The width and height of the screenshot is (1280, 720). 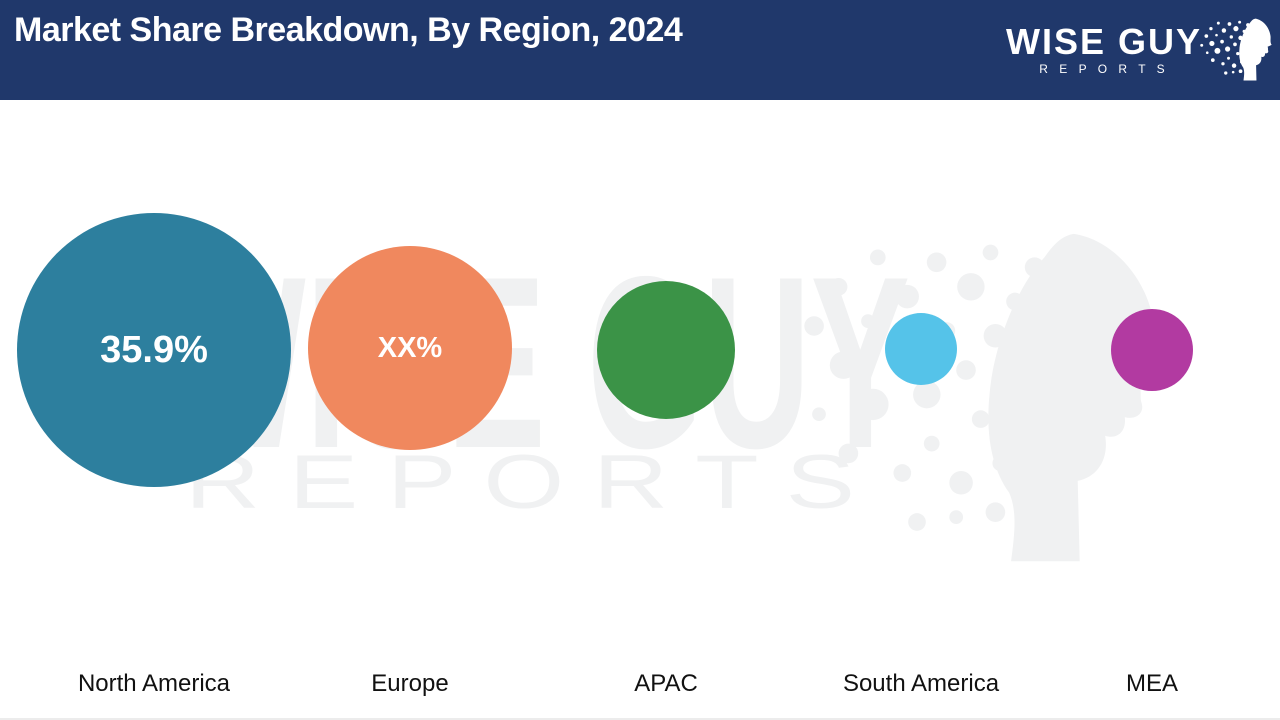 I want to click on brand-subtitle: R E P O R T S, so click(x=1104, y=68).